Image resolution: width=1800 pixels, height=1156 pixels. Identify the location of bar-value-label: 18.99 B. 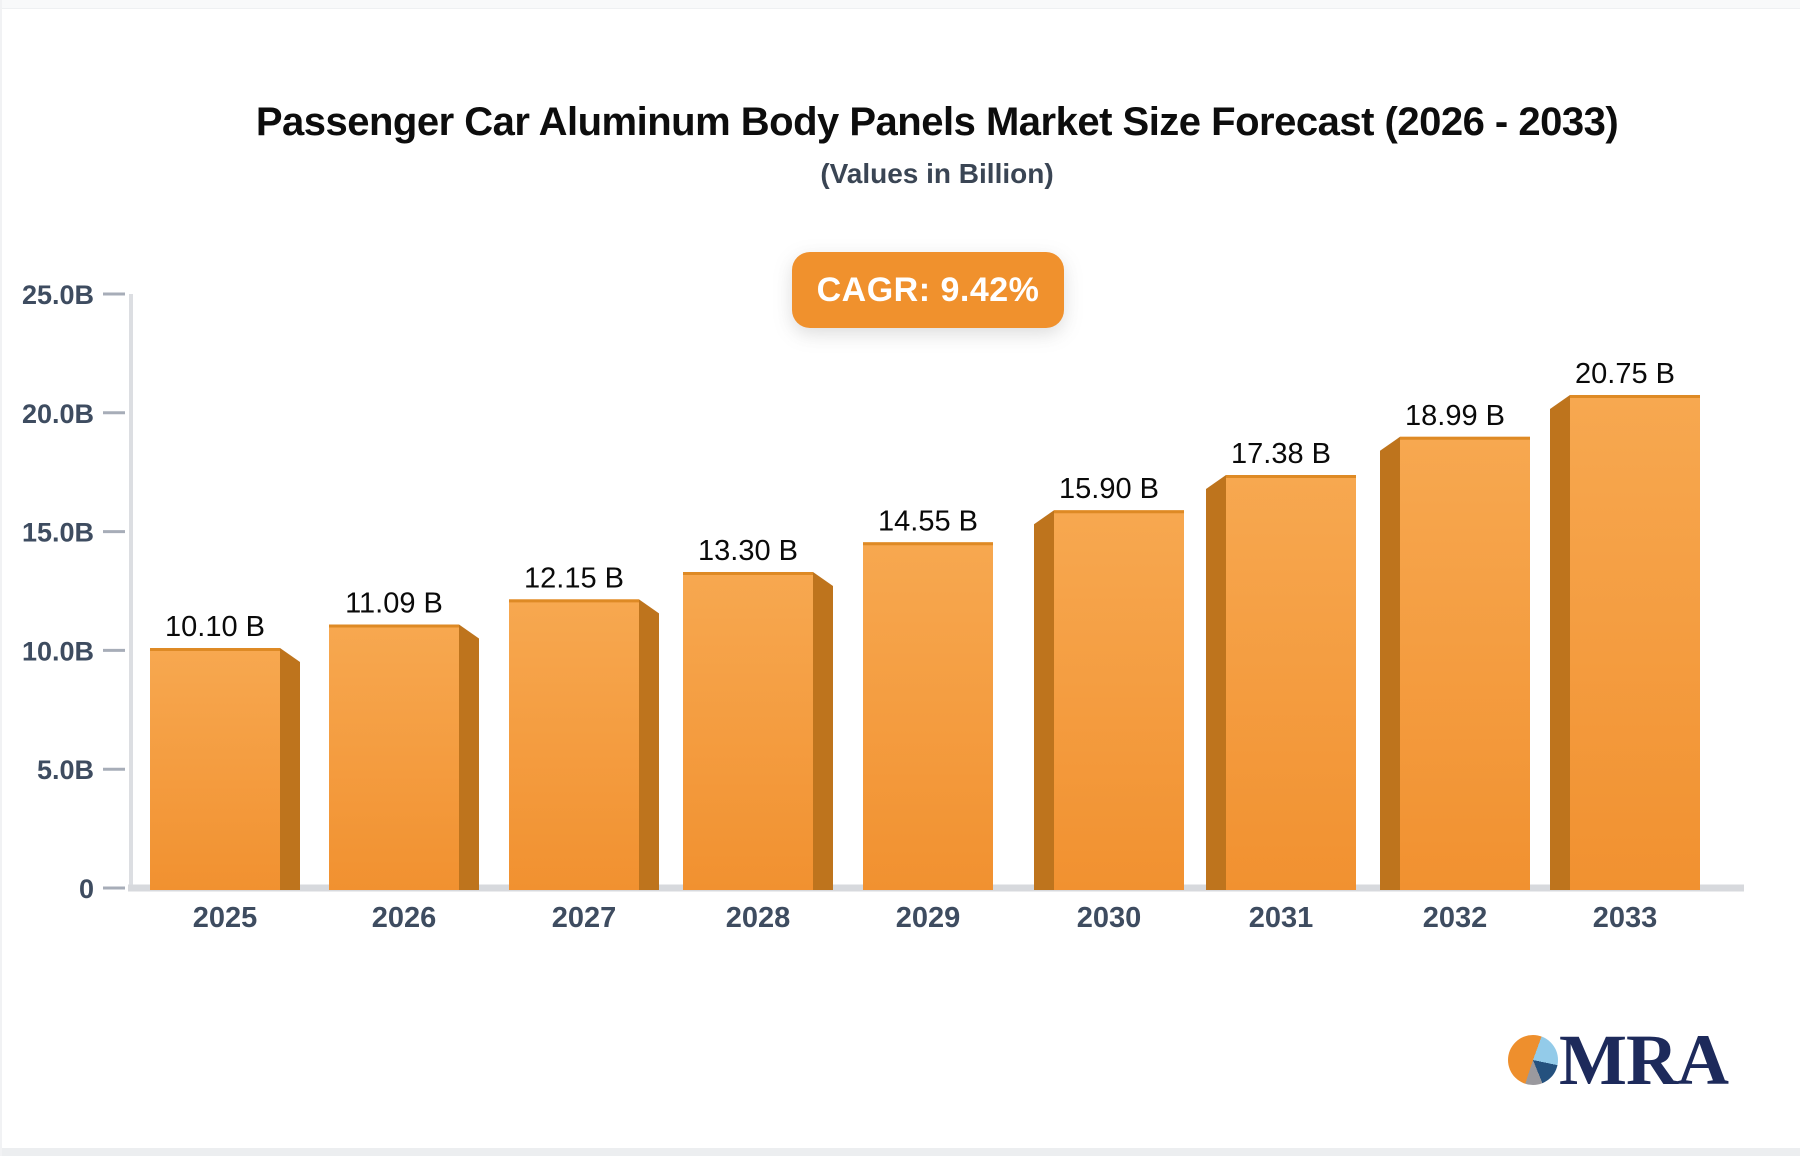
(1455, 416).